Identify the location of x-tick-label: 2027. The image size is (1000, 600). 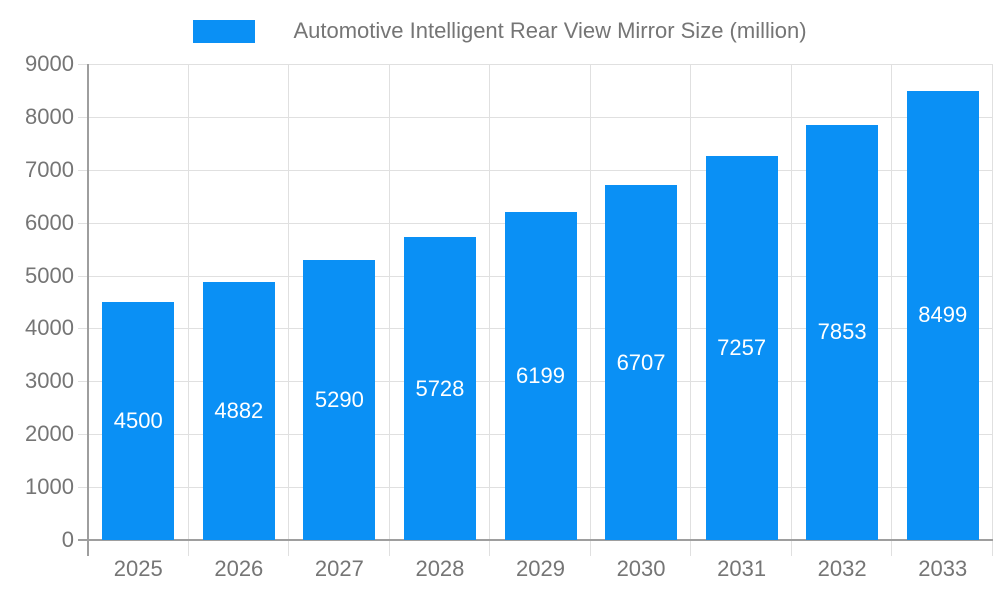
(339, 568).